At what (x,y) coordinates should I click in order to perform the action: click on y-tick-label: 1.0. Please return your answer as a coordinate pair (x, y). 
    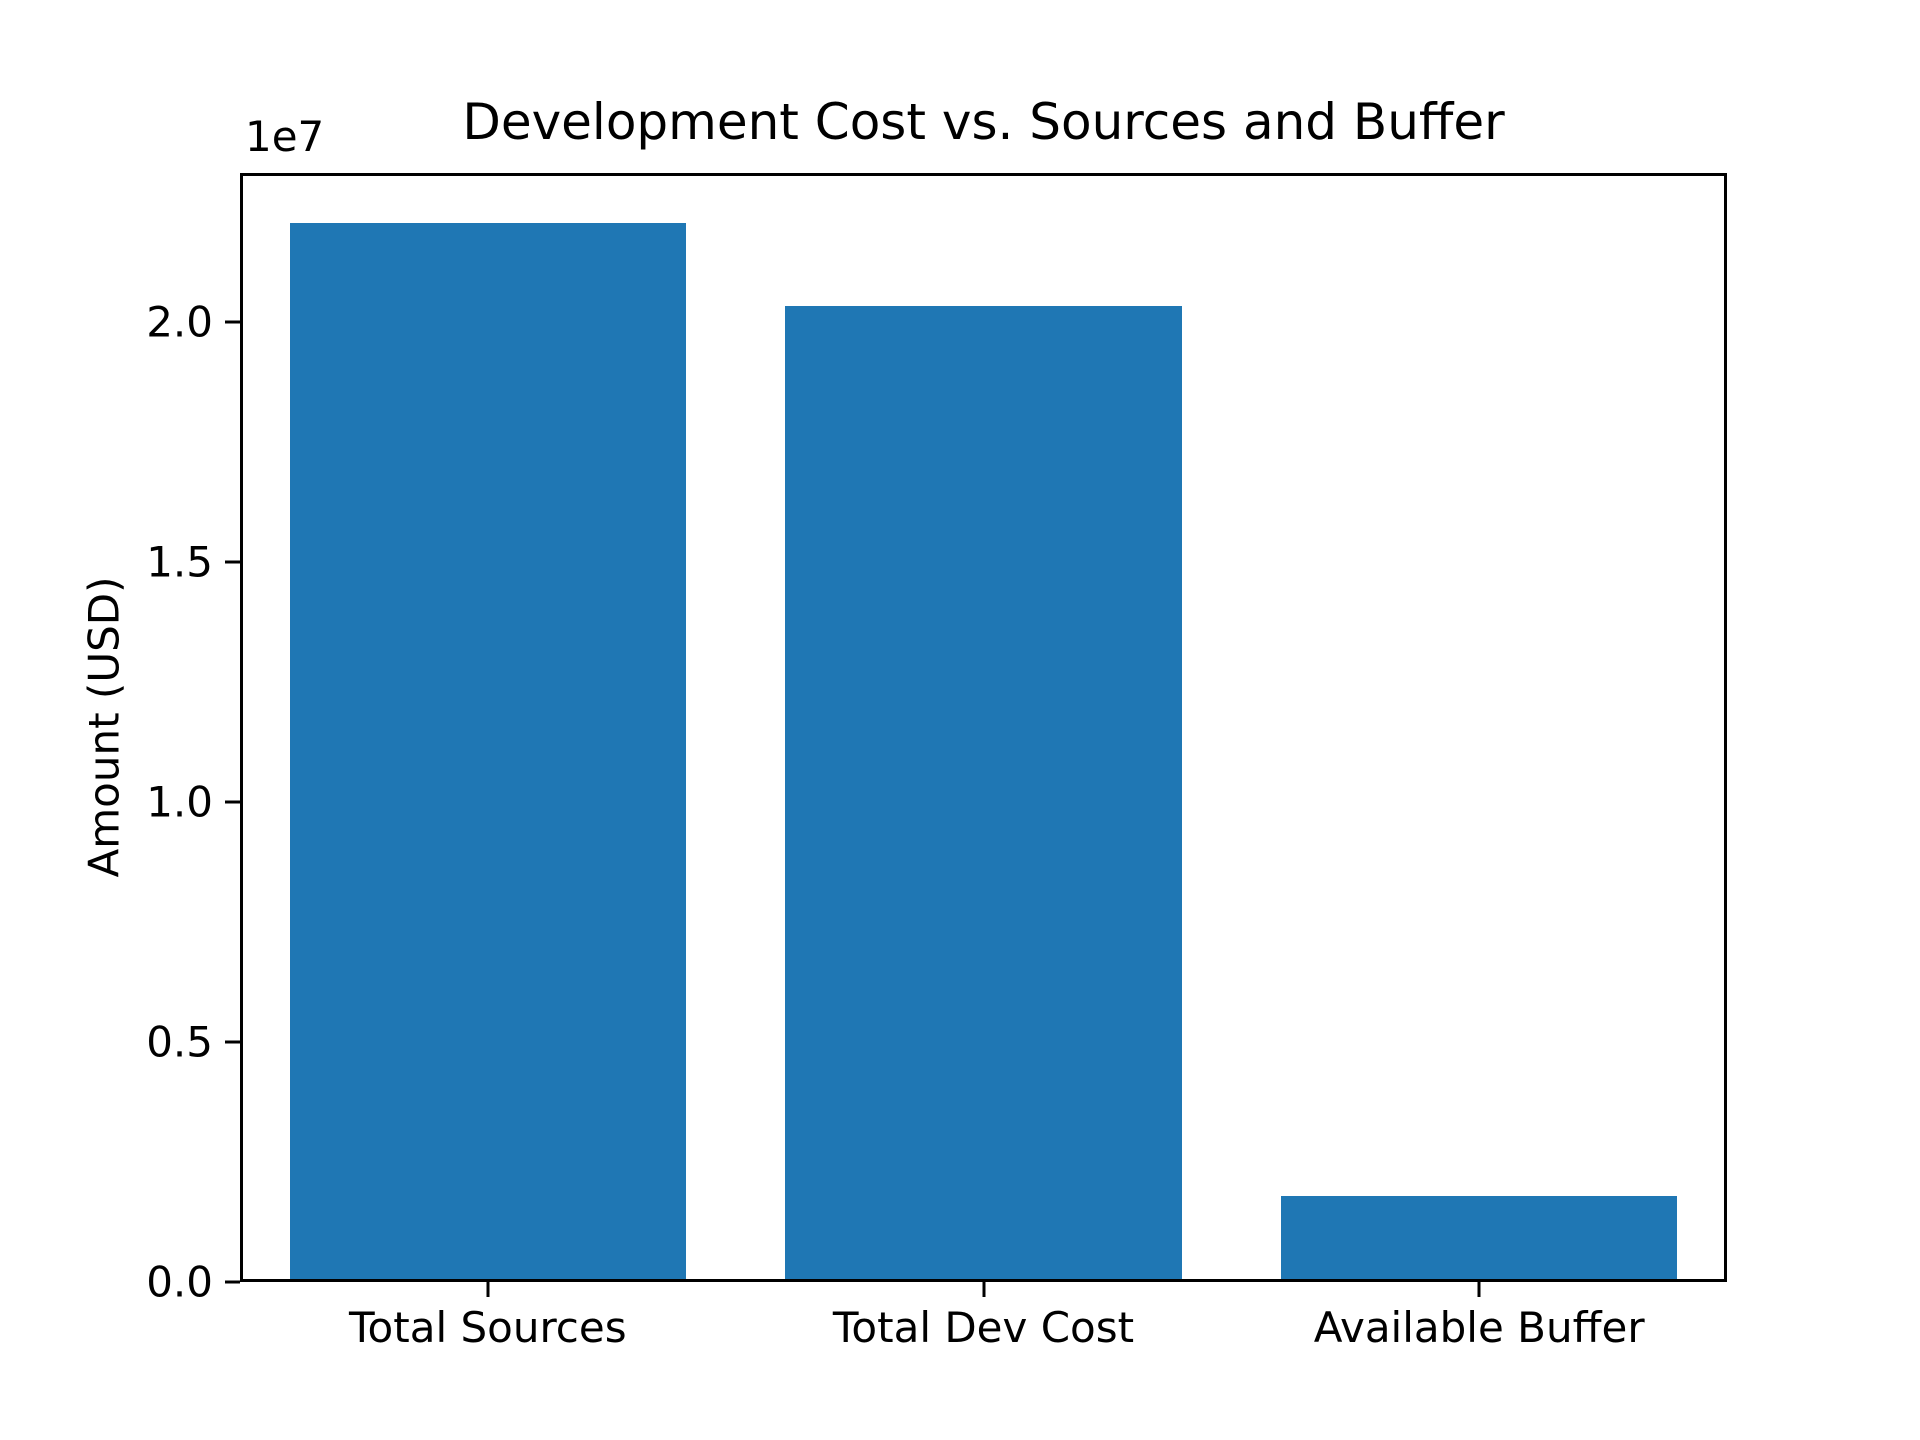
    Looking at the image, I should click on (179, 802).